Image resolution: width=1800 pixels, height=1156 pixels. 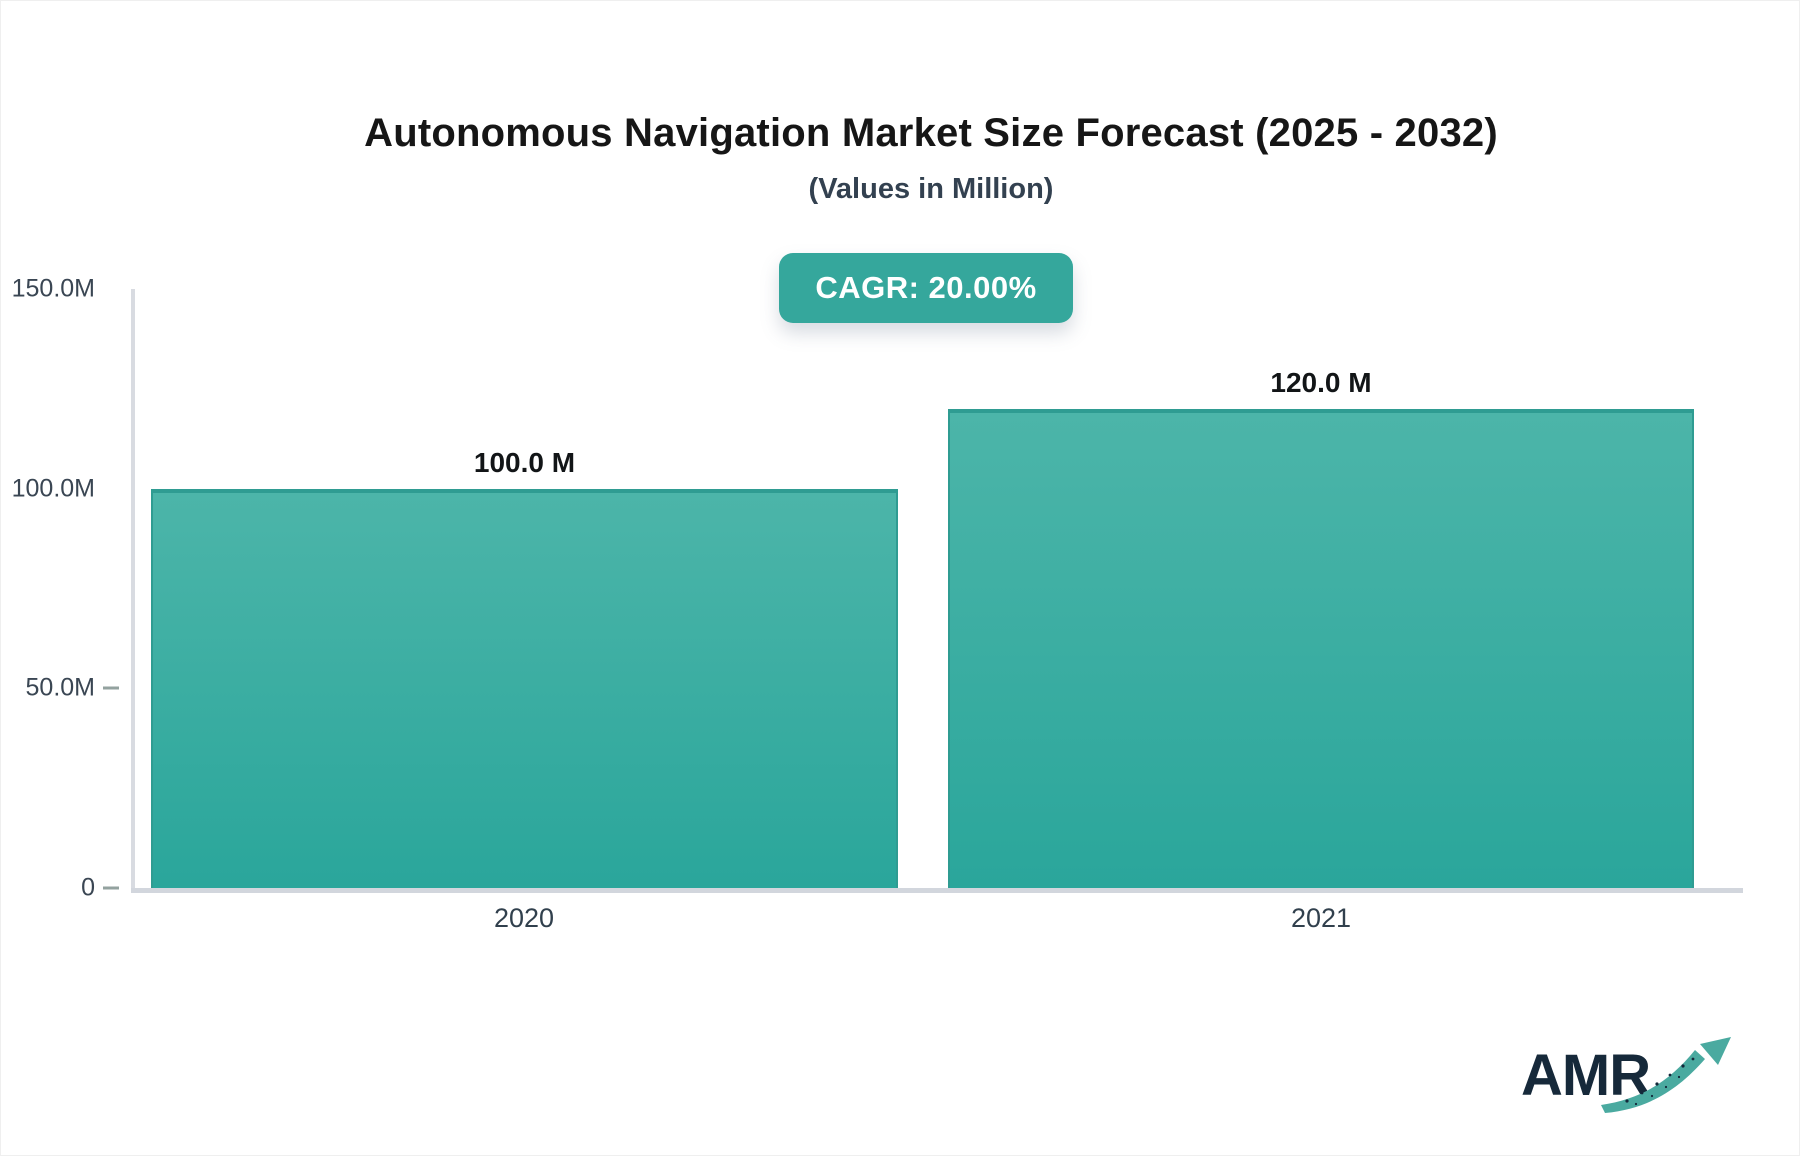 What do you see at coordinates (1321, 918) in the screenshot?
I see `x-axis-label-2021: 2021` at bounding box center [1321, 918].